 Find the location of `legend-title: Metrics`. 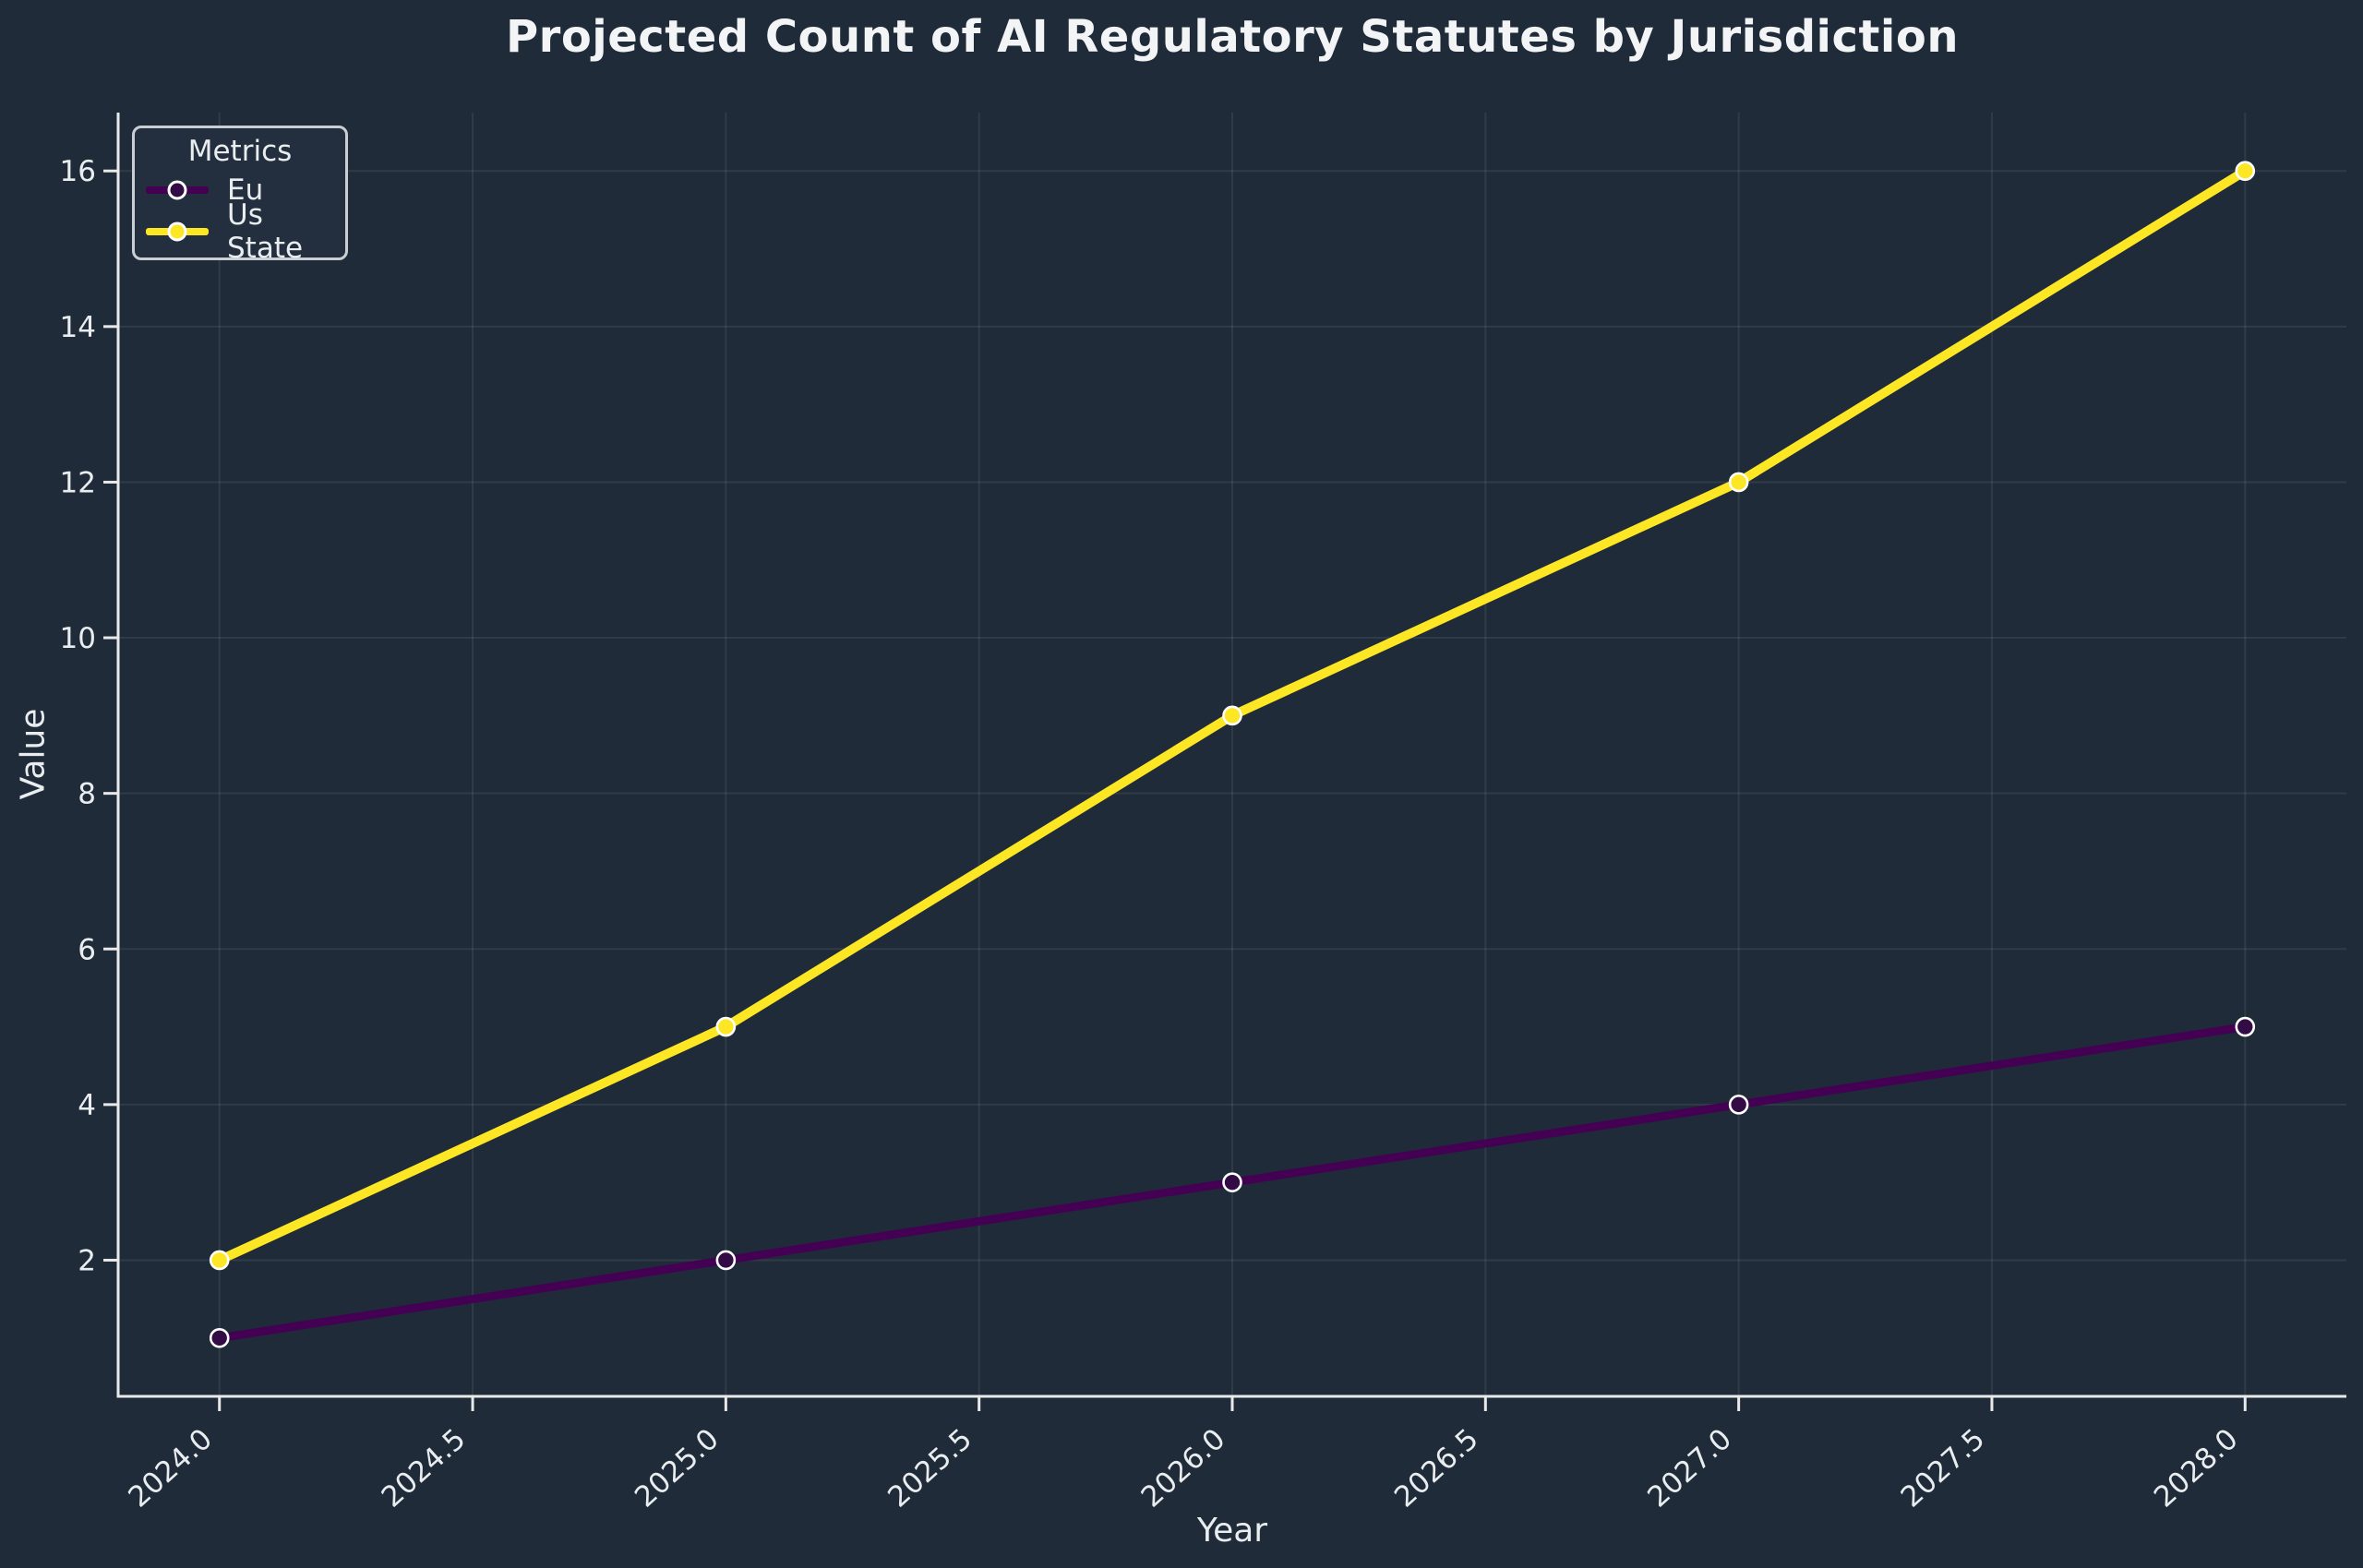

legend-title: Metrics is located at coordinates (240, 151).